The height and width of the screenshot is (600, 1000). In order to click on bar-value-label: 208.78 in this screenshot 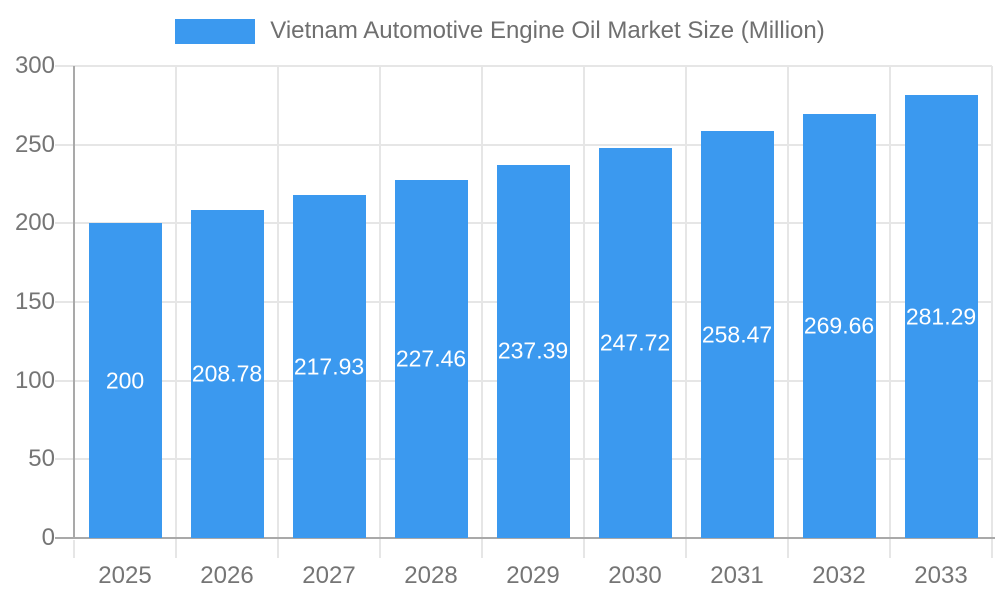, I will do `click(227, 373)`.